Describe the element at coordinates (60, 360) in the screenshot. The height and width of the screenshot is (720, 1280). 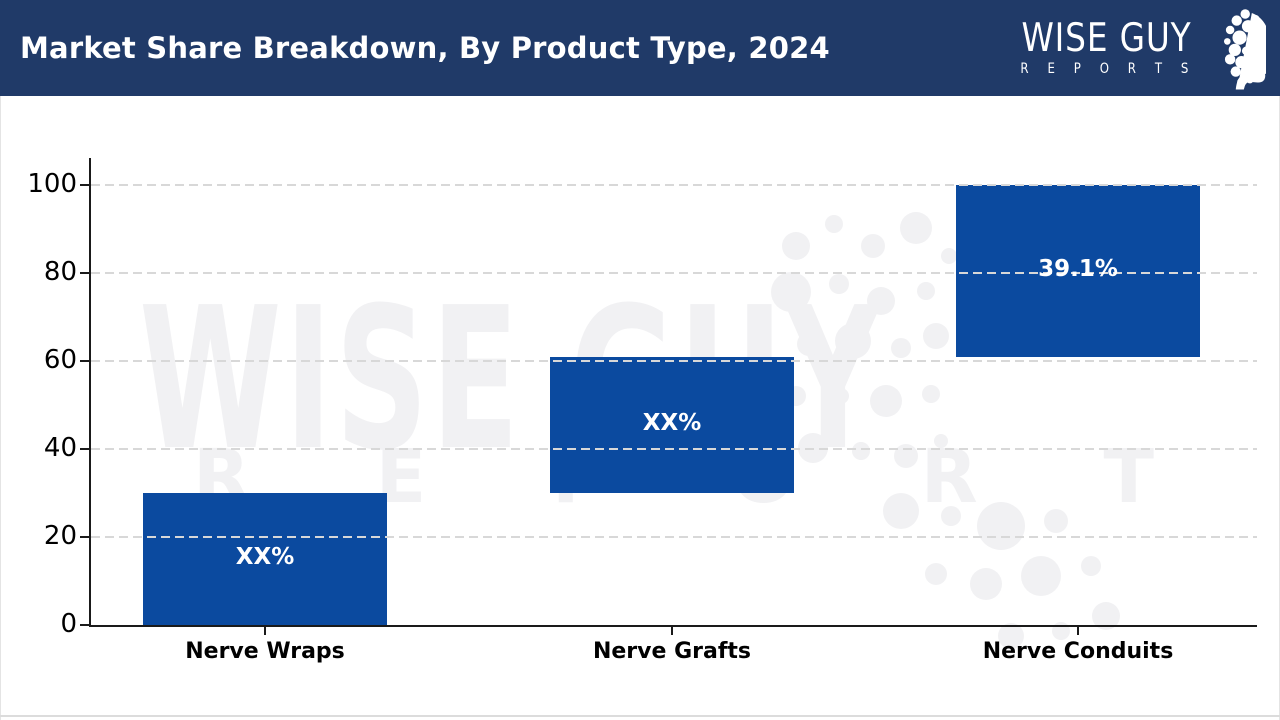
I see `y-tick-label: 60` at that location.